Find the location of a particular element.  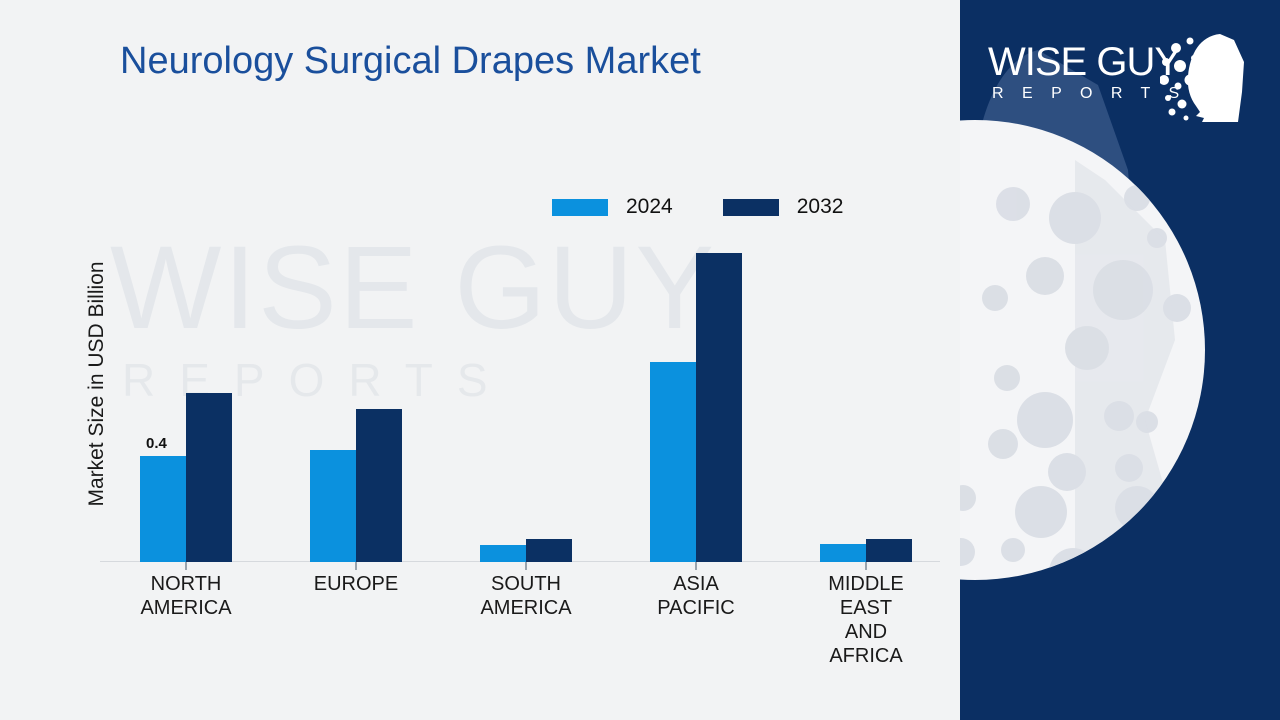

category-label-line: AFRICA is located at coordinates (866, 656).